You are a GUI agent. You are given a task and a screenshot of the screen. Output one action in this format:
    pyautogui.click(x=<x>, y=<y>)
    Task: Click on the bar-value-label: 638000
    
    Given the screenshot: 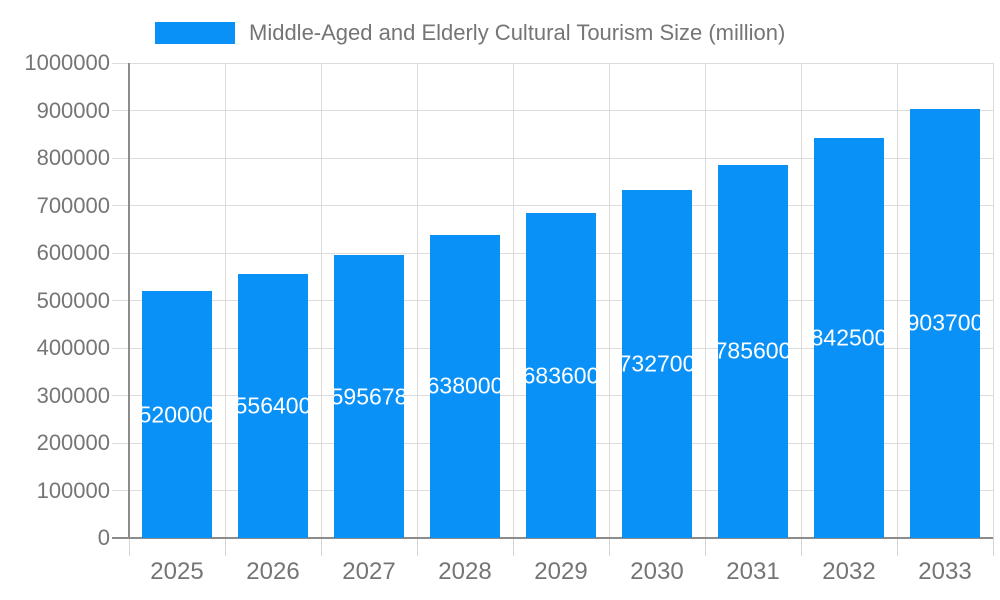 What is the action you would take?
    pyautogui.click(x=465, y=385)
    